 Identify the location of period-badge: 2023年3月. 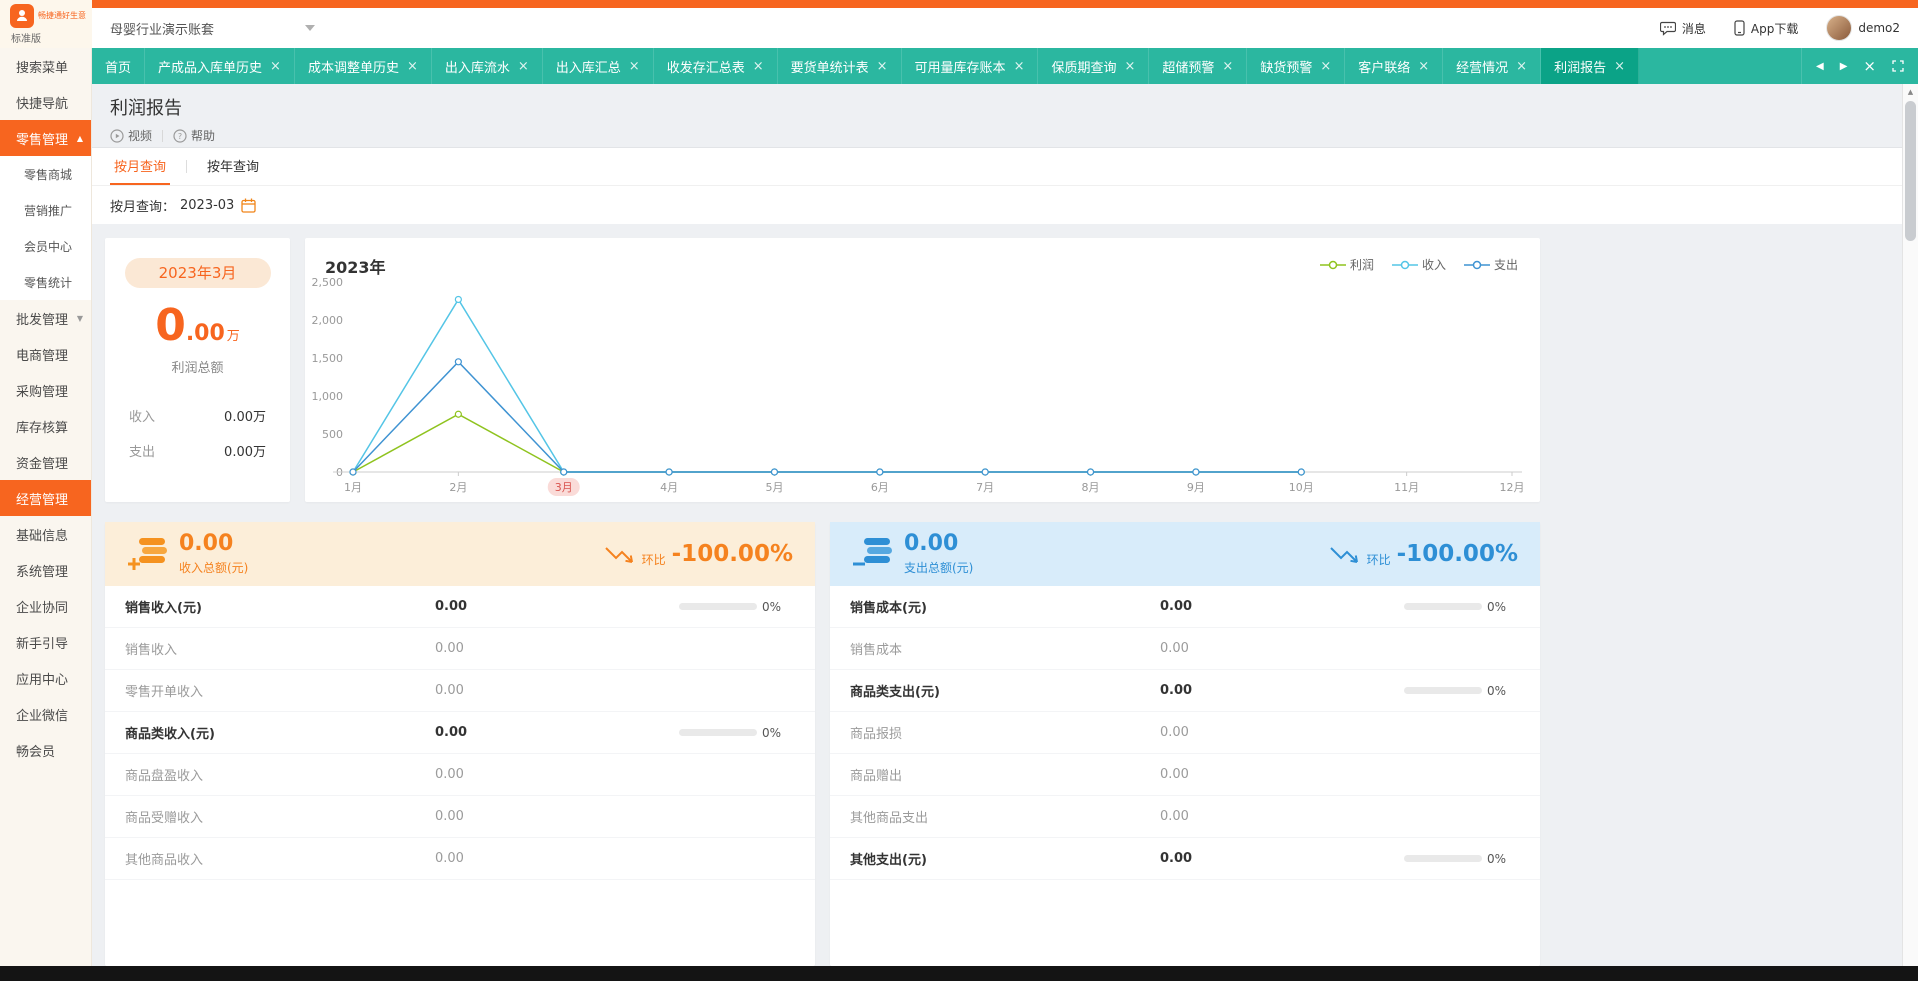
(197, 273).